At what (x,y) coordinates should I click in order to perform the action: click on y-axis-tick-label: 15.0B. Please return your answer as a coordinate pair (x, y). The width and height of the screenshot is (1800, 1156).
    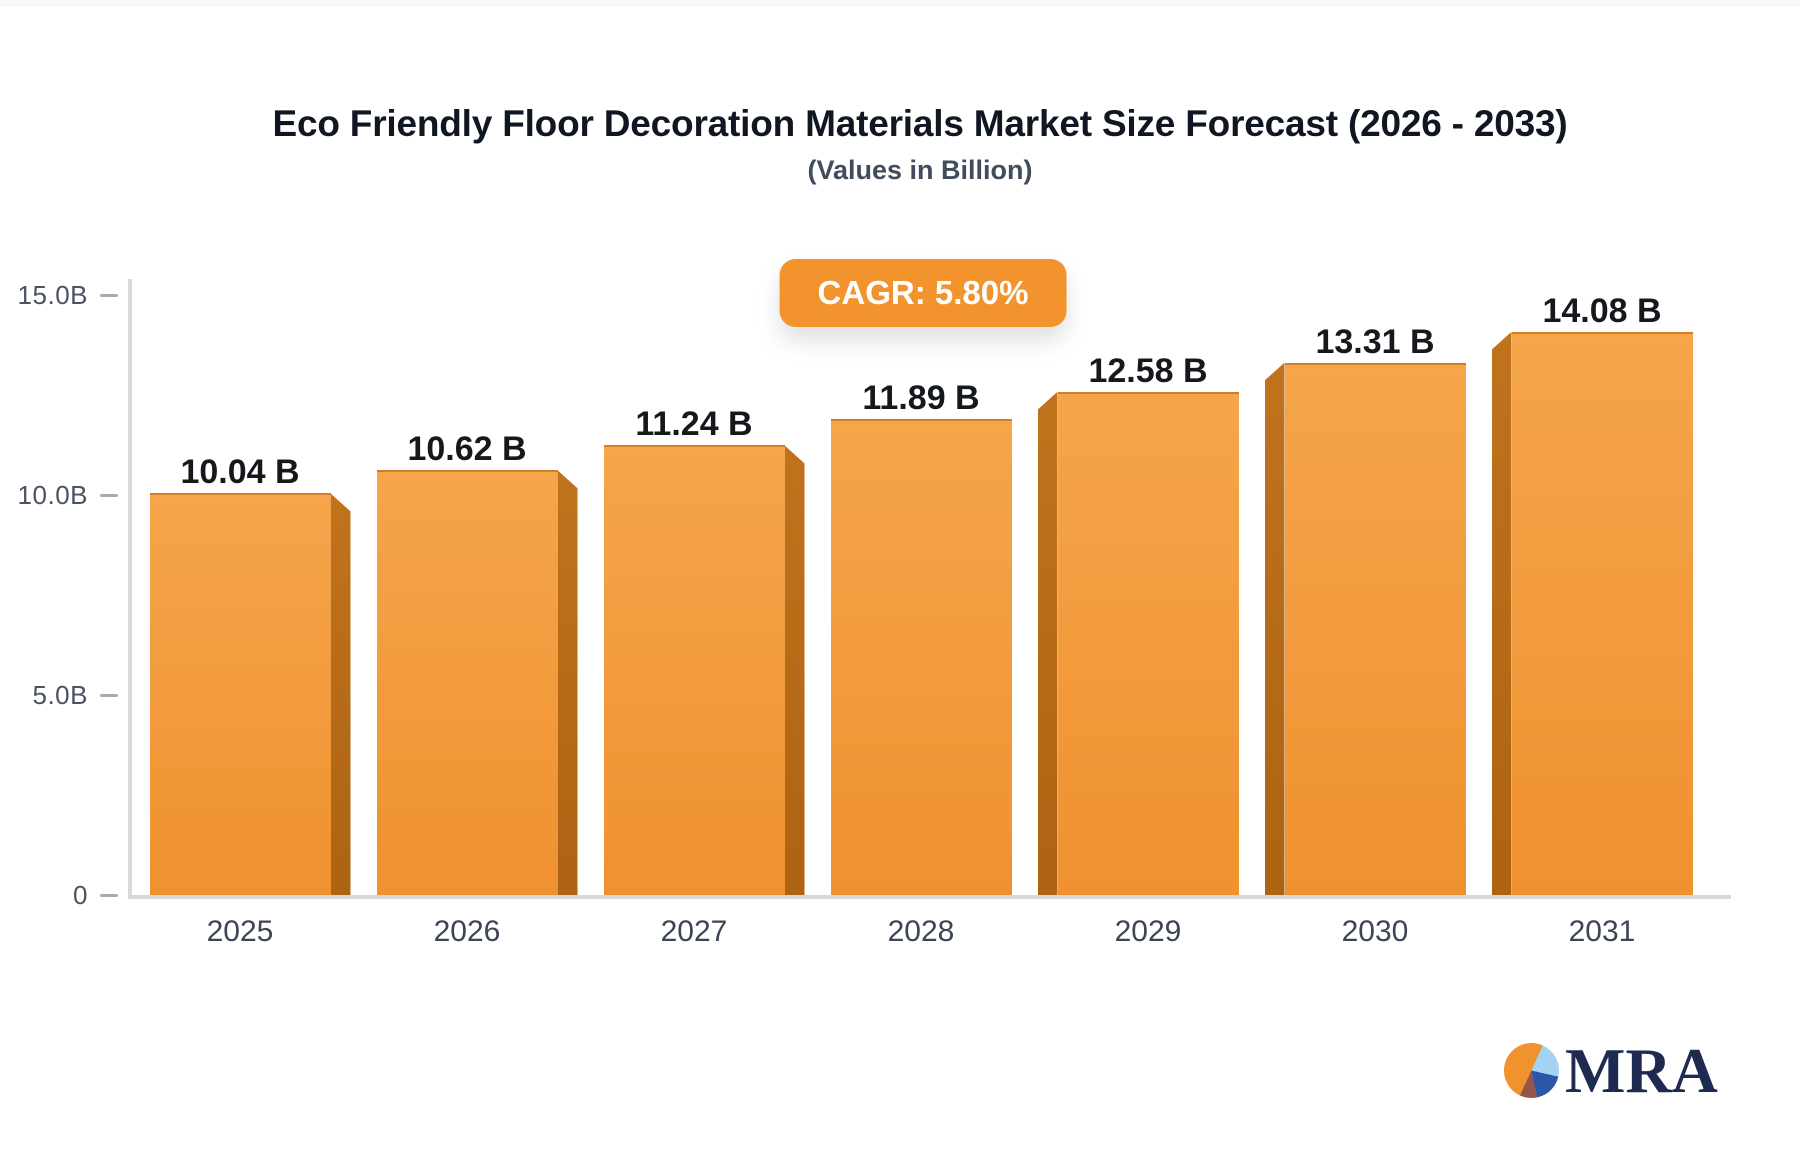
    Looking at the image, I should click on (52, 295).